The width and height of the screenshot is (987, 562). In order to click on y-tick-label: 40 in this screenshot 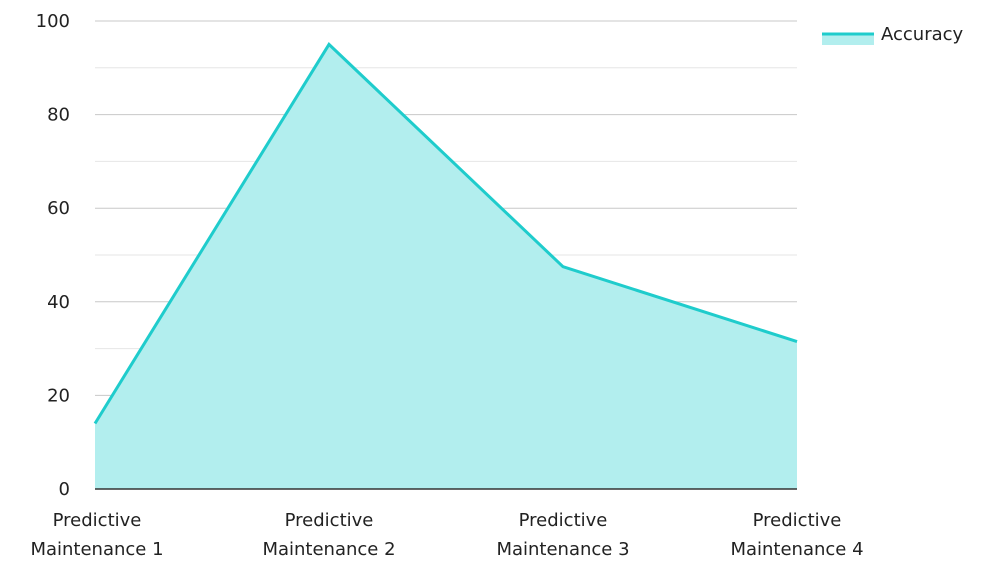, I will do `click(58, 302)`.